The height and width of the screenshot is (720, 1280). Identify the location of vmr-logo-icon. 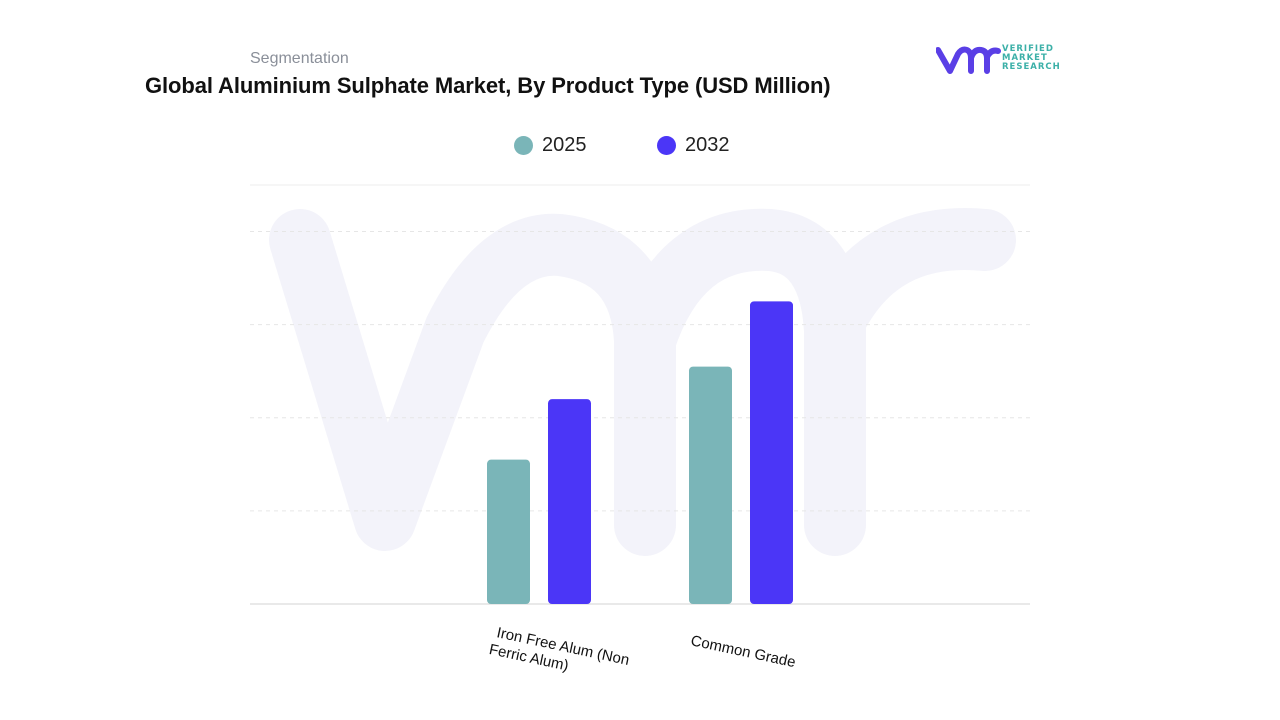
(968, 60).